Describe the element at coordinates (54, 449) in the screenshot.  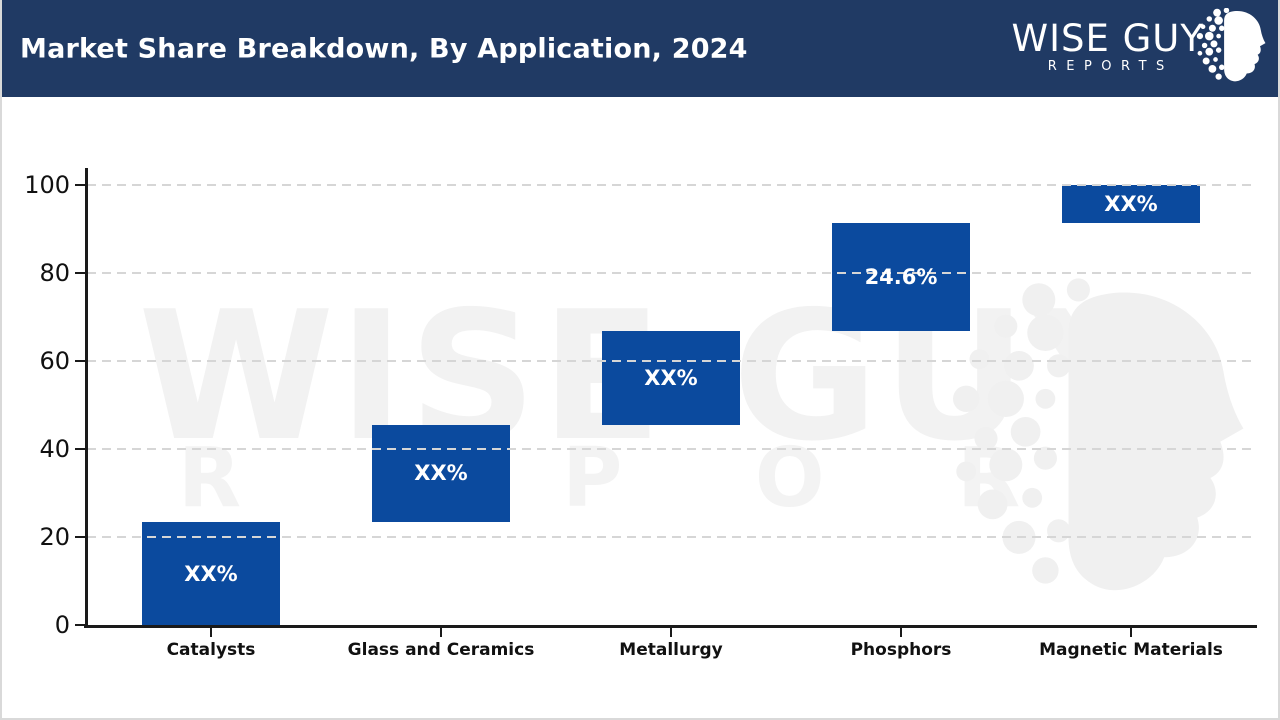
I see `y-tick-label: 40` at that location.